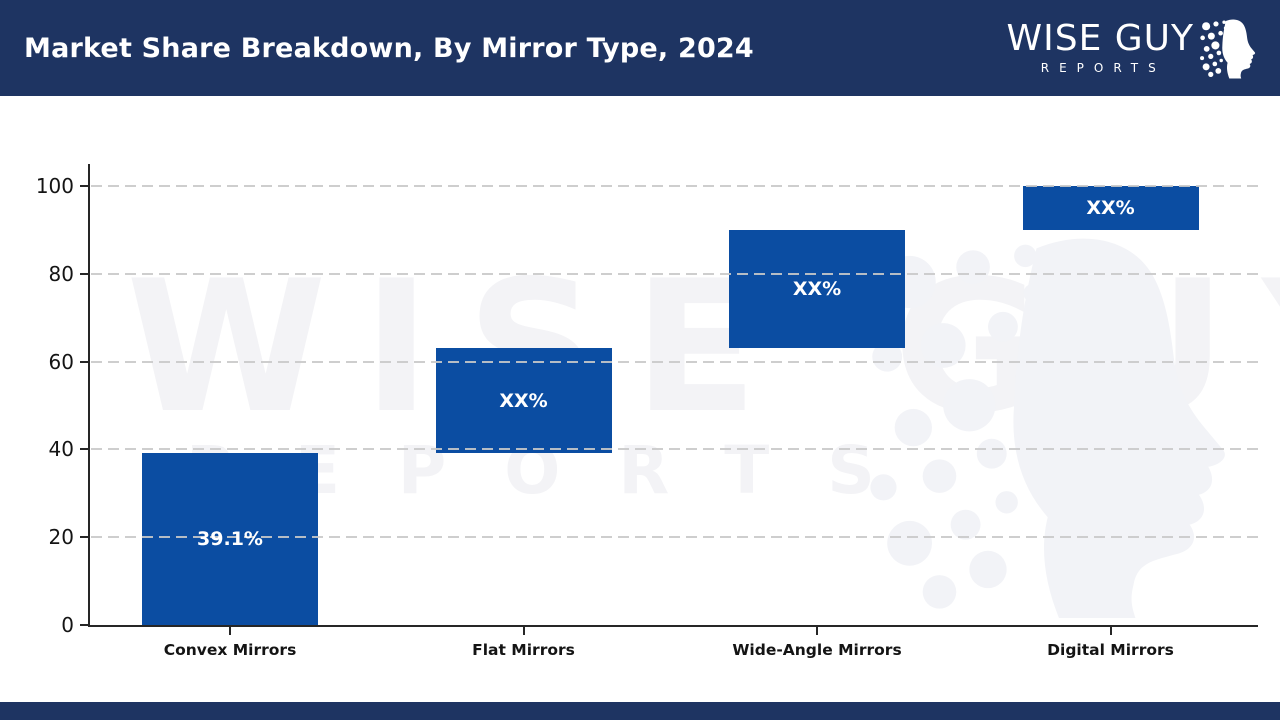  Describe the element at coordinates (230, 650) in the screenshot. I see `x-category-label: Convex Mirrors` at that location.